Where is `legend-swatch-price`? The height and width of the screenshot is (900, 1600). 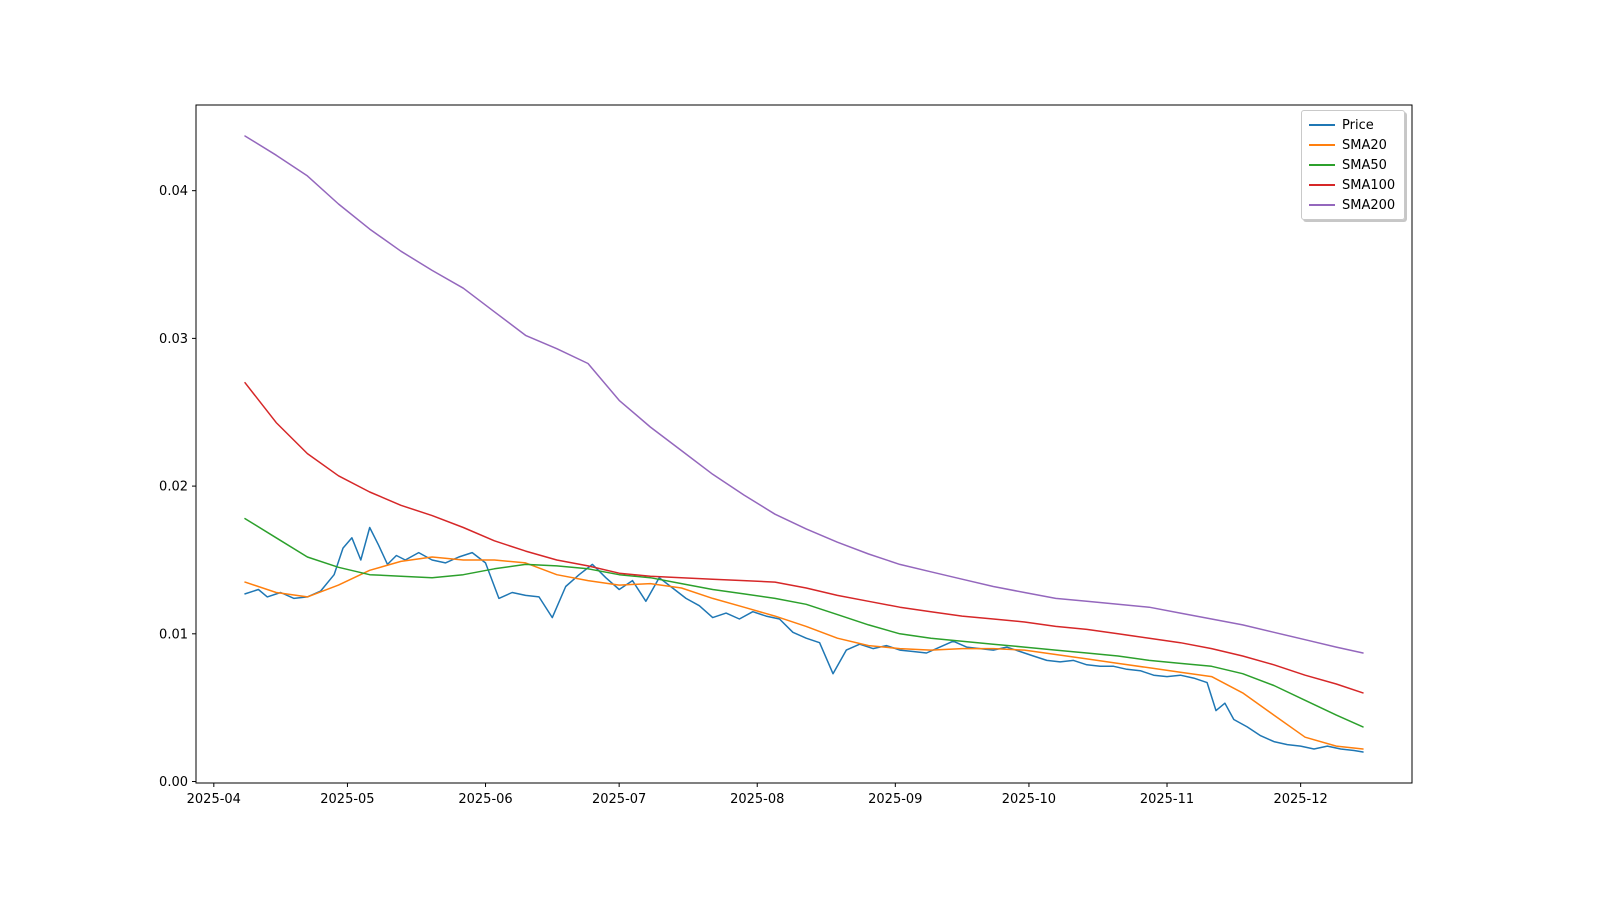
legend-swatch-price is located at coordinates (1322, 125).